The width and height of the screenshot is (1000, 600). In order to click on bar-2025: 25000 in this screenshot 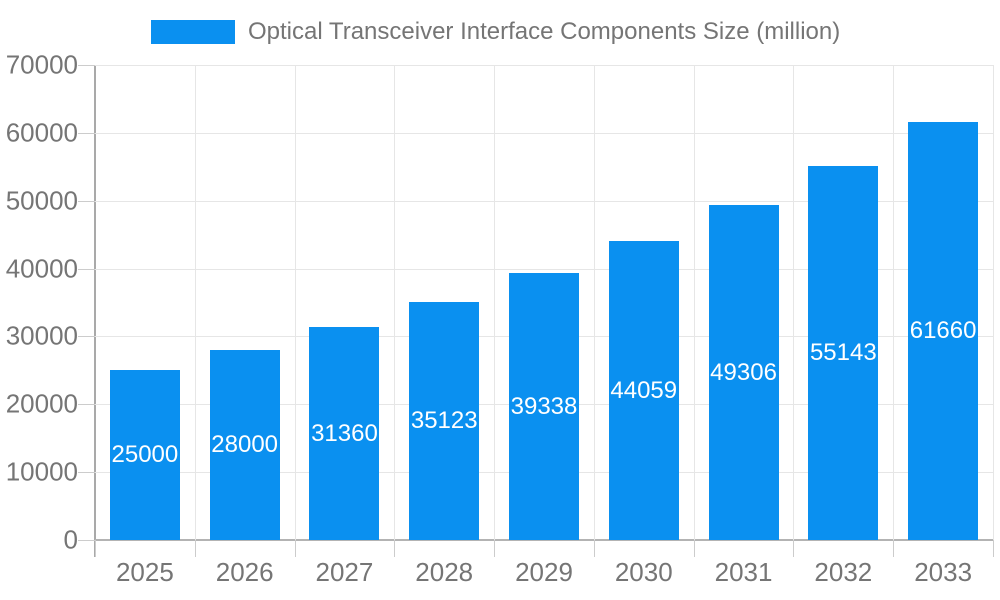, I will do `click(144, 455)`.